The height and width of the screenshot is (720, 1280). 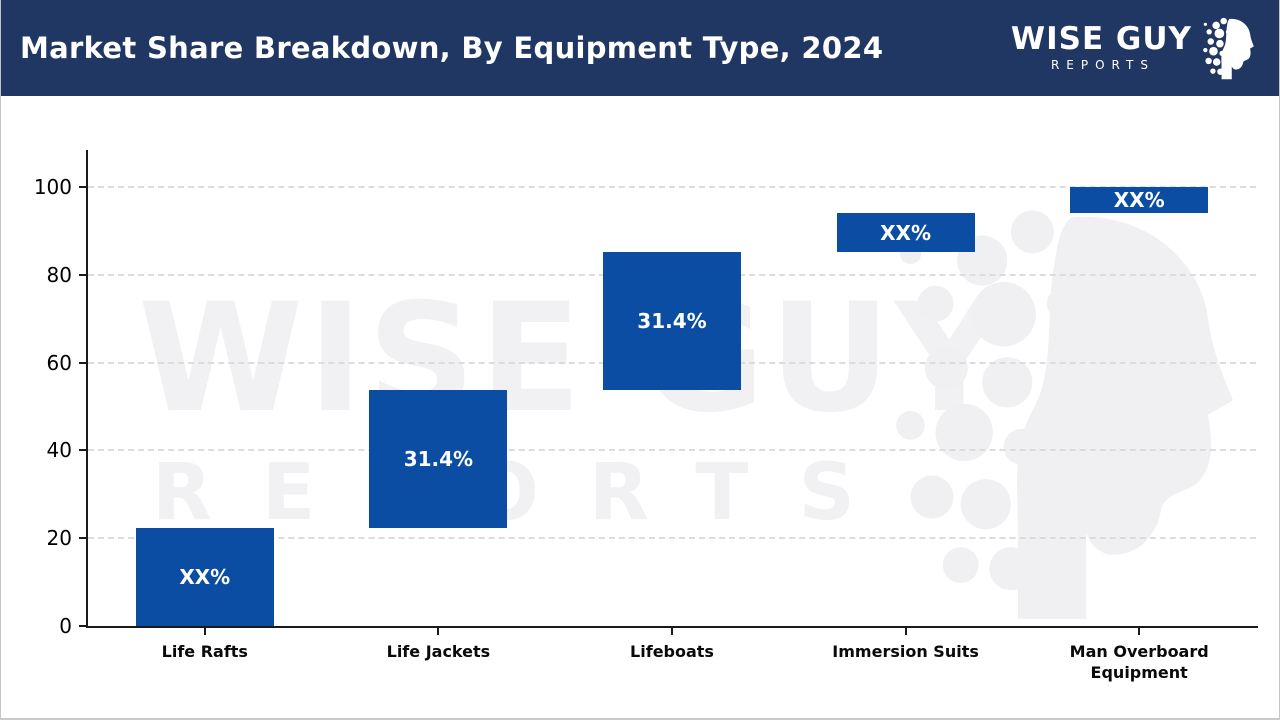 I want to click on y-axis-line, so click(x=87, y=389).